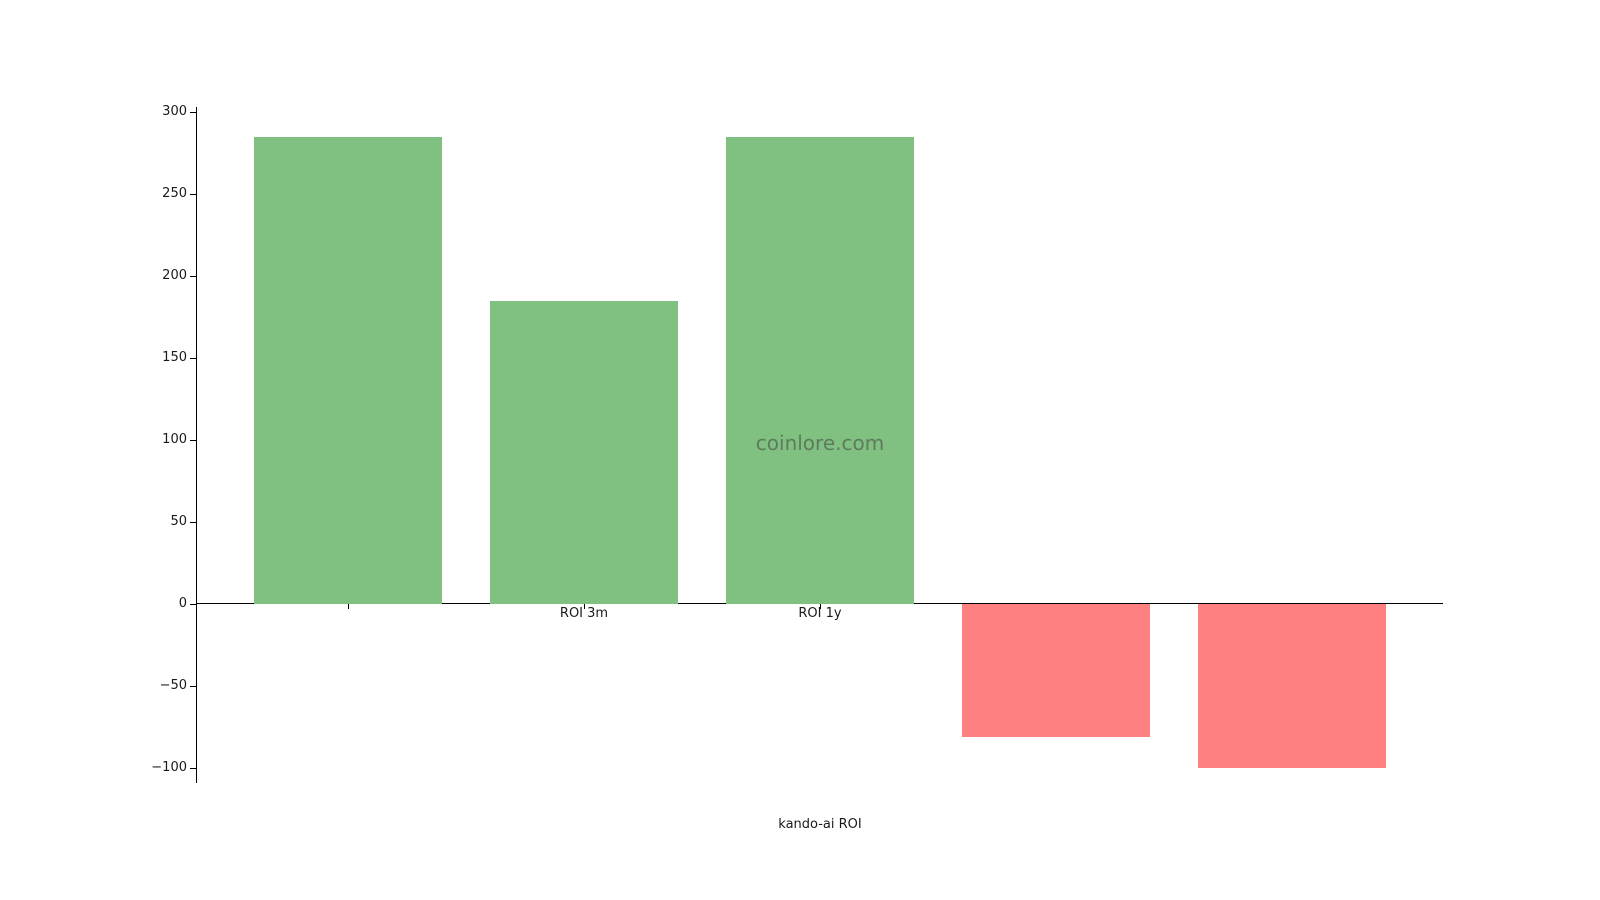 The image size is (1600, 900). Describe the element at coordinates (820, 613) in the screenshot. I see `x-tick-label: ROI 1y` at that location.